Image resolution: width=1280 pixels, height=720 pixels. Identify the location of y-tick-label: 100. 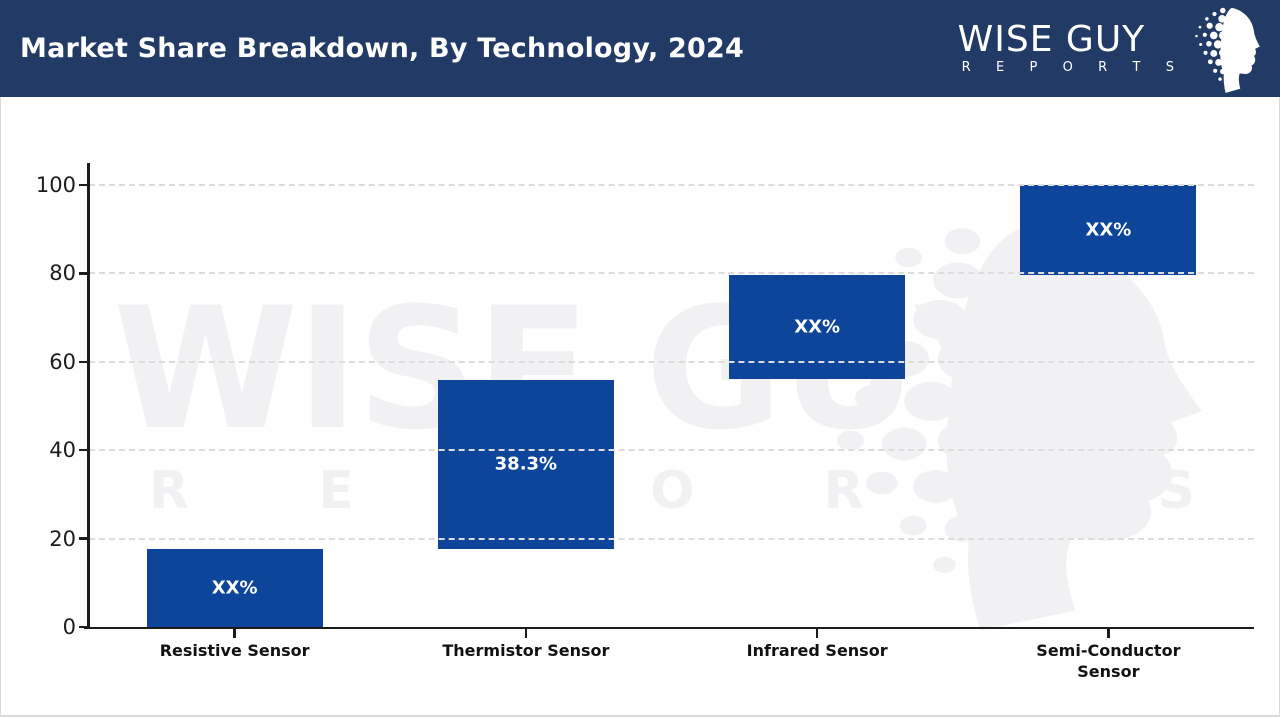
(55, 185).